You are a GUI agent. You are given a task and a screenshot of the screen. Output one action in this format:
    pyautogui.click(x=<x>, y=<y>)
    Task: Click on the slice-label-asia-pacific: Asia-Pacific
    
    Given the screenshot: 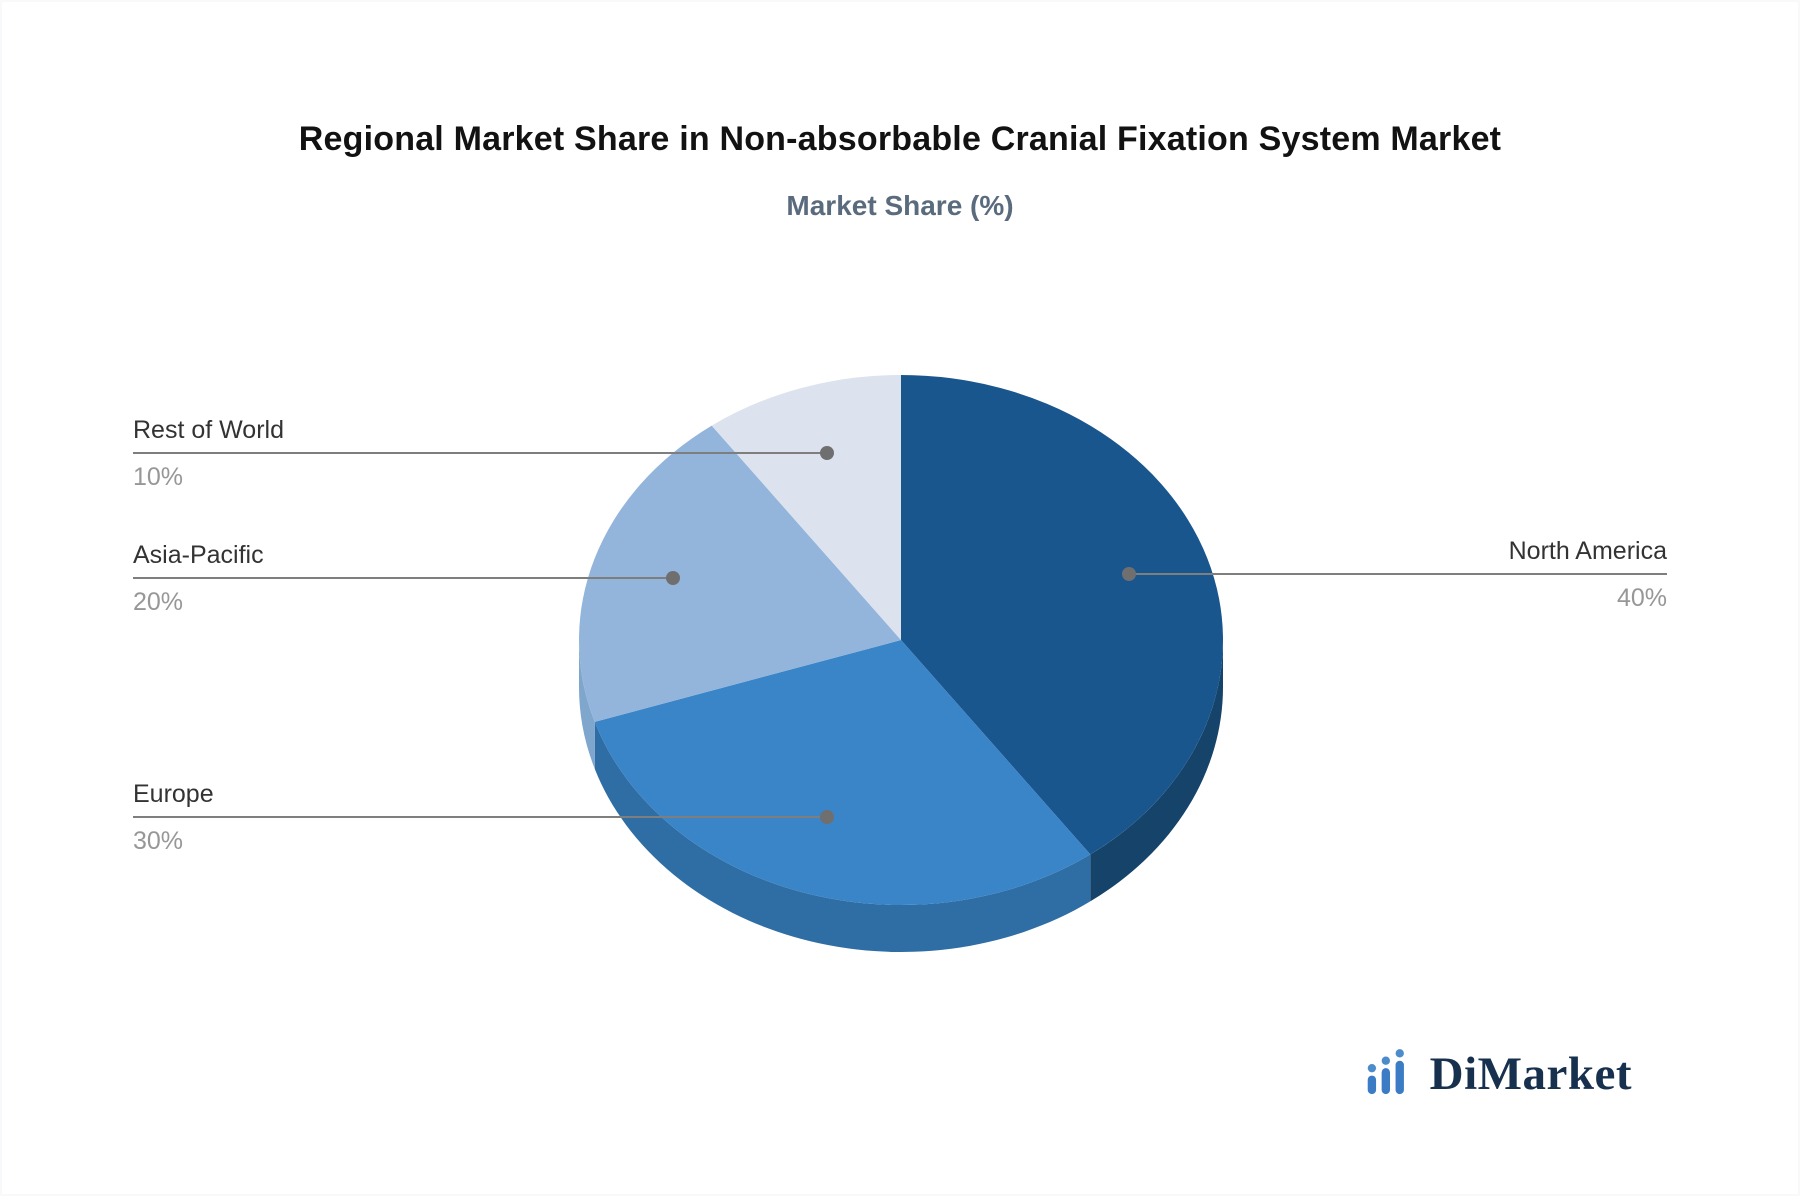 What is the action you would take?
    pyautogui.click(x=198, y=555)
    